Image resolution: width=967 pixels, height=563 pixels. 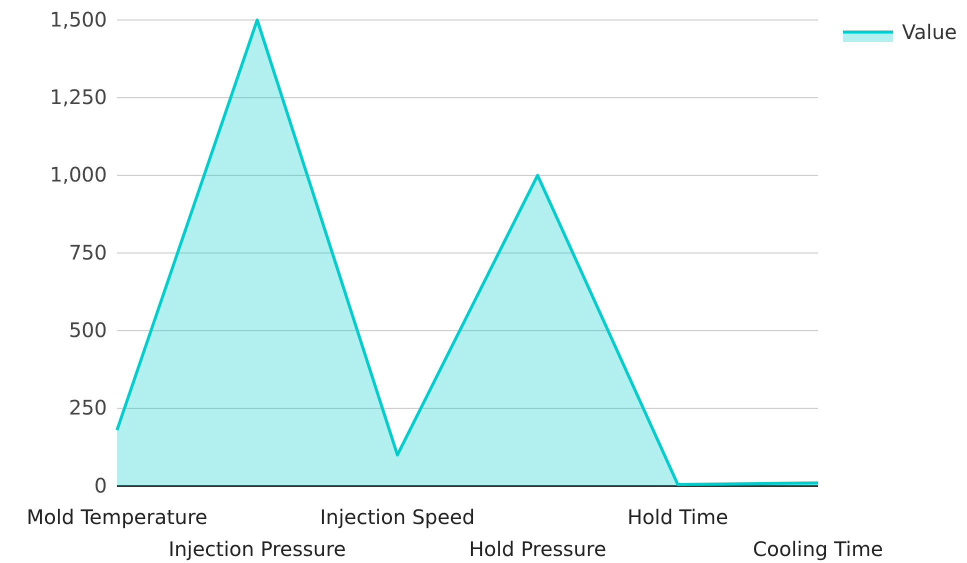 I want to click on y-tick-label: 1,000, so click(x=78, y=174).